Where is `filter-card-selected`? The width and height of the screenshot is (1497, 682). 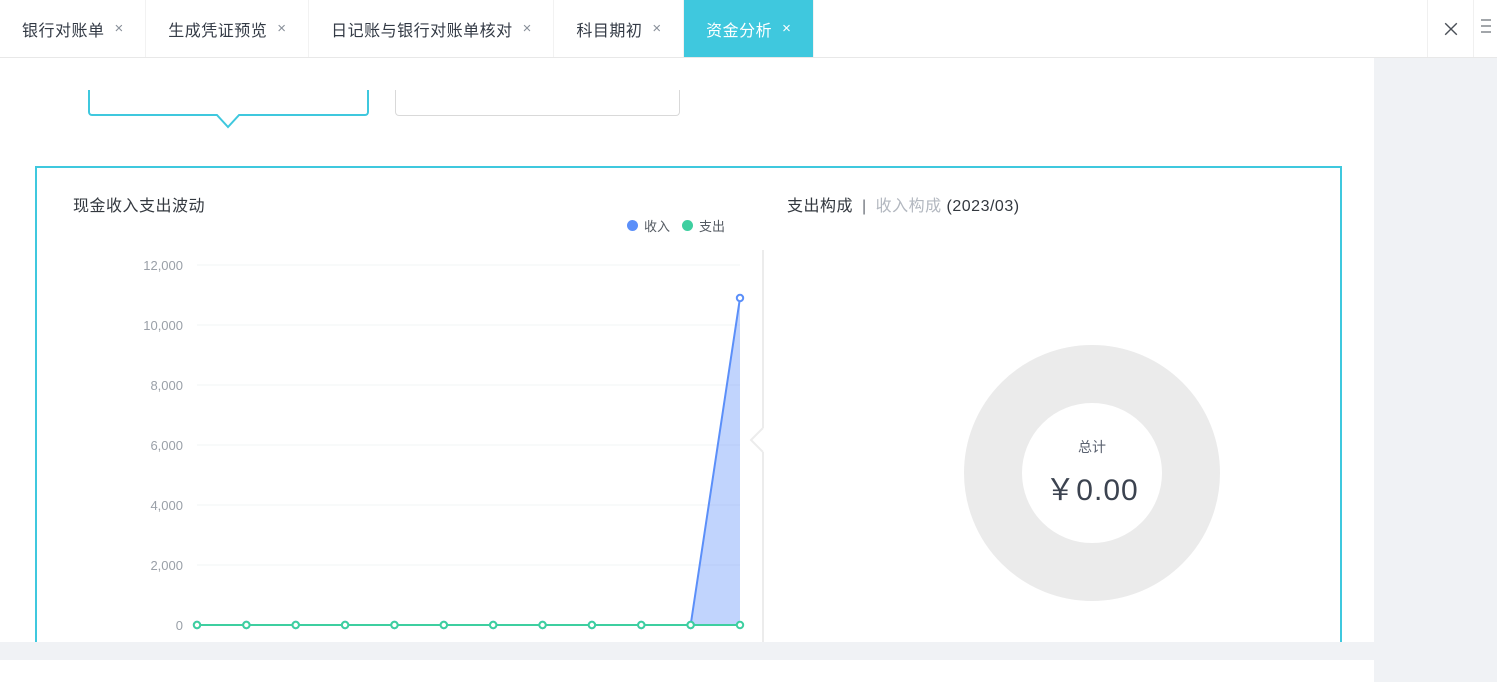 filter-card-selected is located at coordinates (228, 103).